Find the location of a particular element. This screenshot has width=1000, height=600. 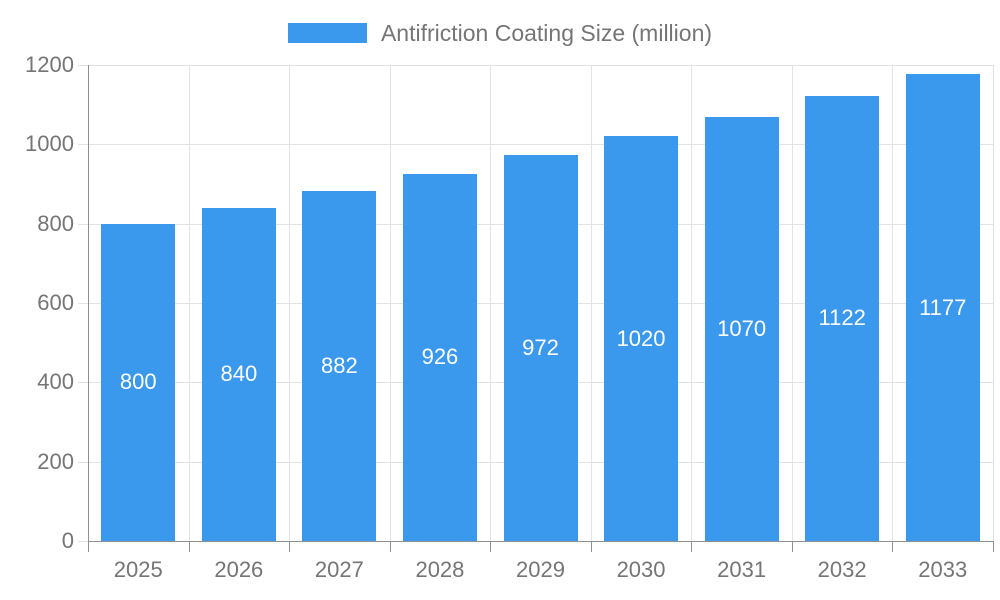

x-axis-tick-label: 2030 is located at coordinates (641, 569).